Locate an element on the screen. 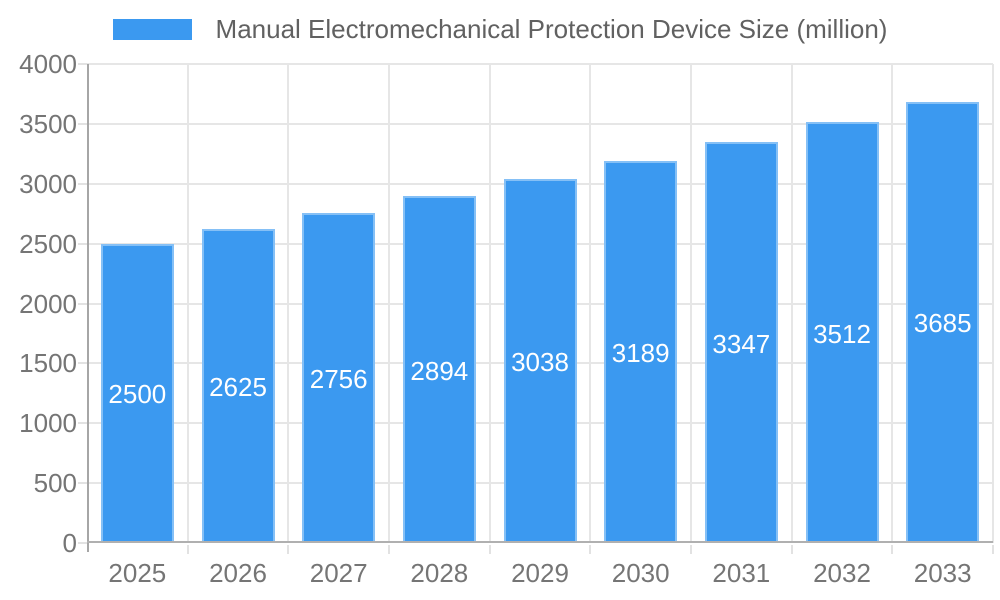 This screenshot has width=1000, height=600. legend-swatch-icon is located at coordinates (152, 29).